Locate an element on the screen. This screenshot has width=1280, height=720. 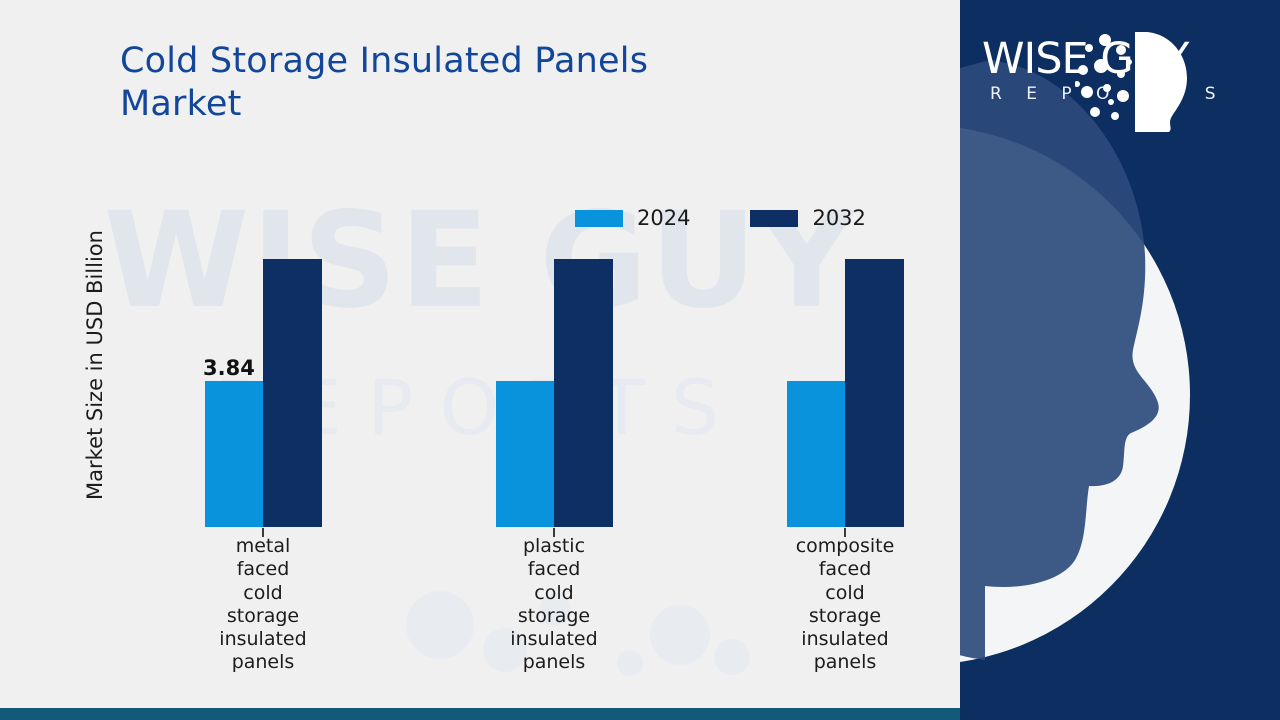
legend-label-2024: 2024 is located at coordinates (664, 218).